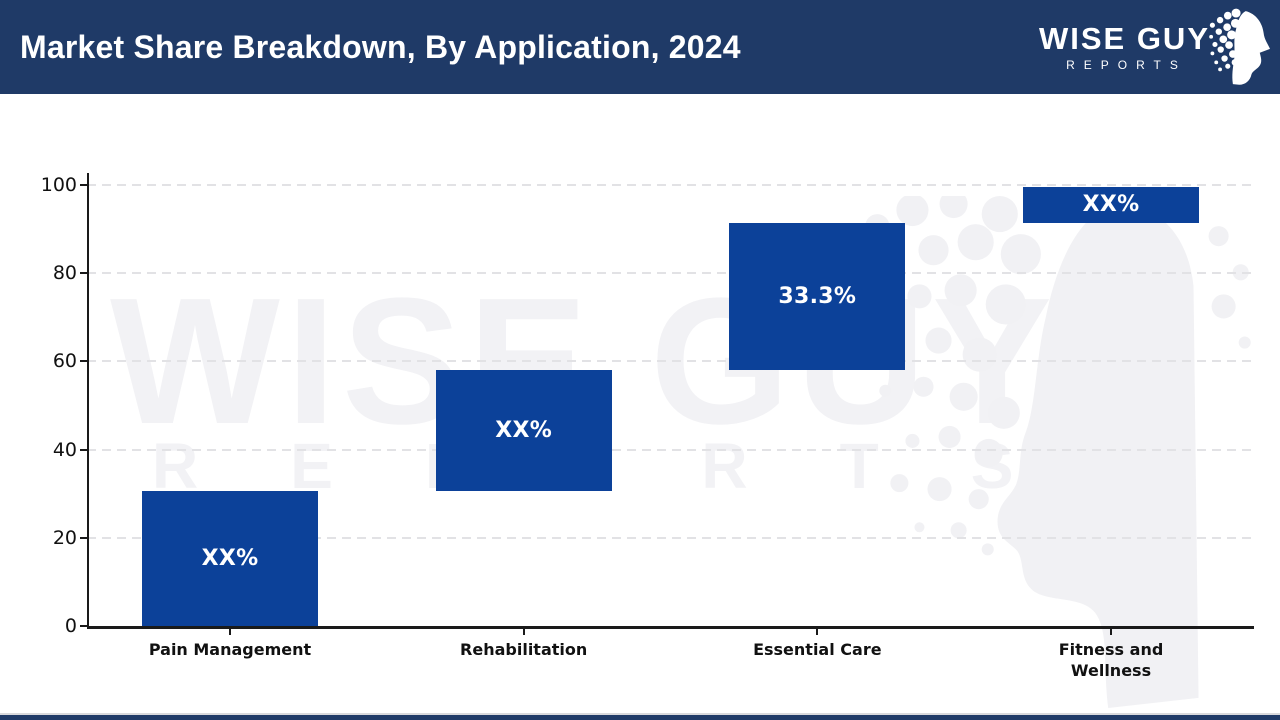  What do you see at coordinates (64, 449) in the screenshot?
I see `y-tick-label: 40` at bounding box center [64, 449].